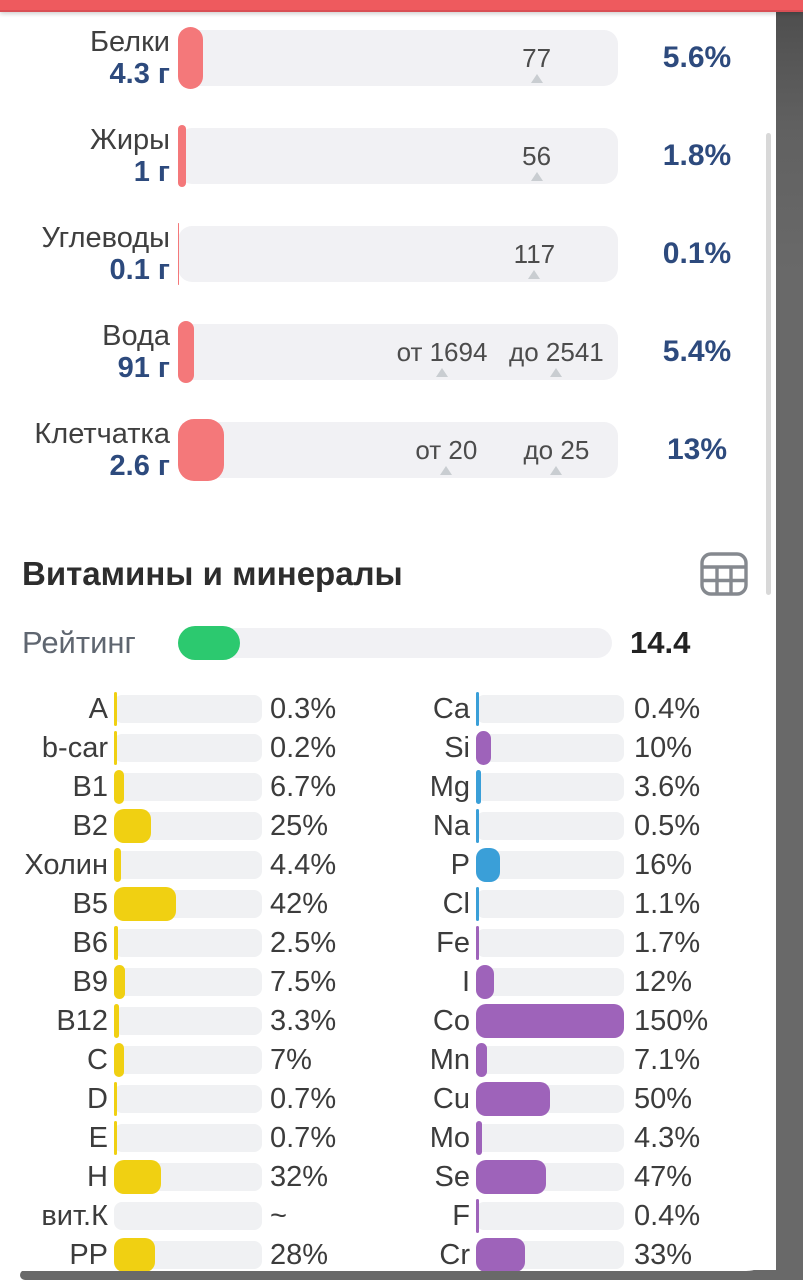 The image size is (803, 1280). What do you see at coordinates (388, 58) in the screenshot?
I see `macro-row: Белки 4.3 г 77 5.6%` at bounding box center [388, 58].